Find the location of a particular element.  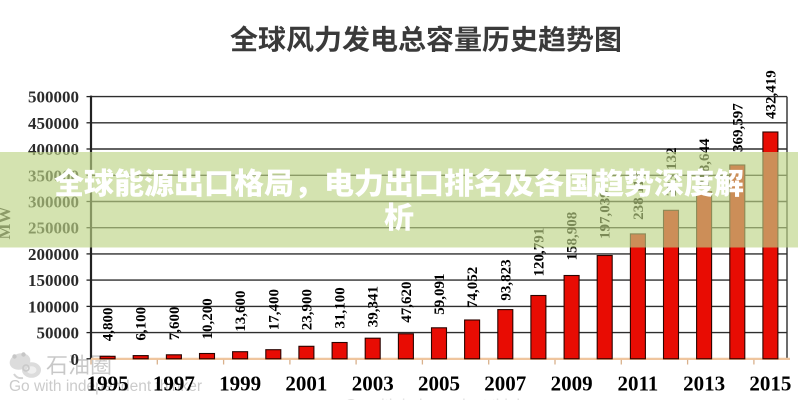

svg-text: 59,091 is located at coordinates (440, 294).